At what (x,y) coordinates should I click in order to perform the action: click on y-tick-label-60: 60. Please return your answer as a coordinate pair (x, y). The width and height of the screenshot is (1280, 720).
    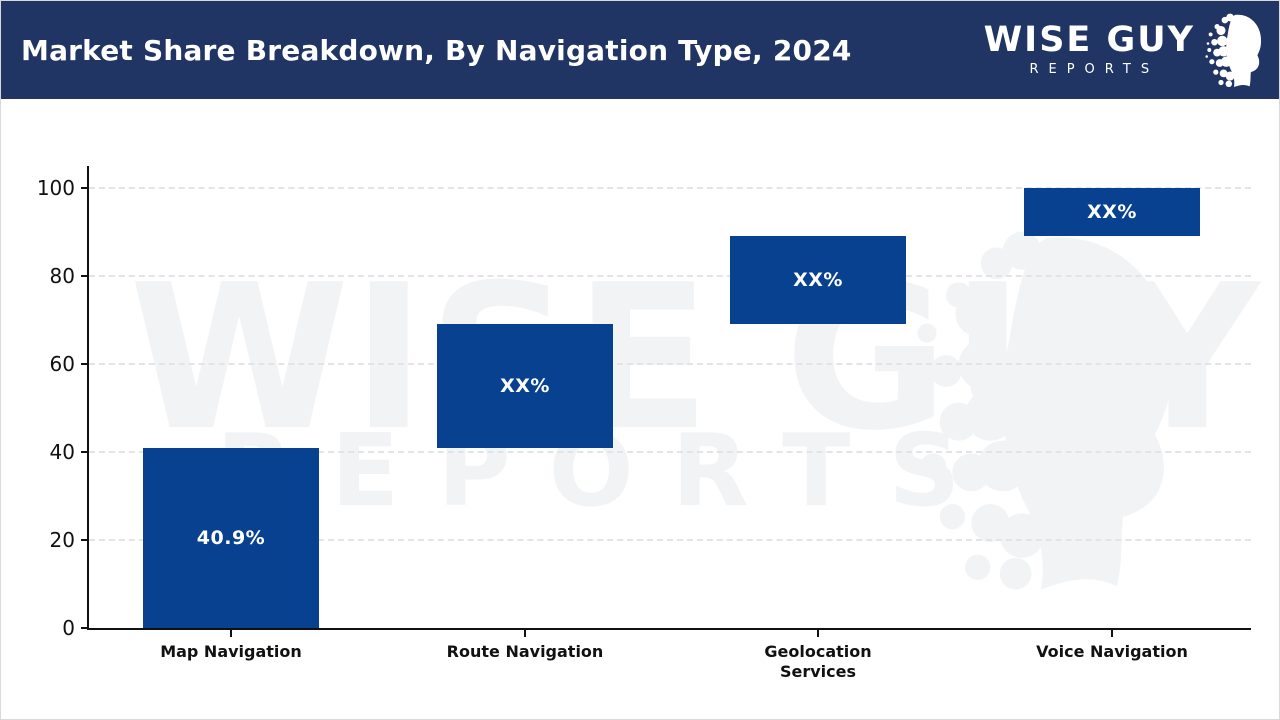
    Looking at the image, I should click on (62, 364).